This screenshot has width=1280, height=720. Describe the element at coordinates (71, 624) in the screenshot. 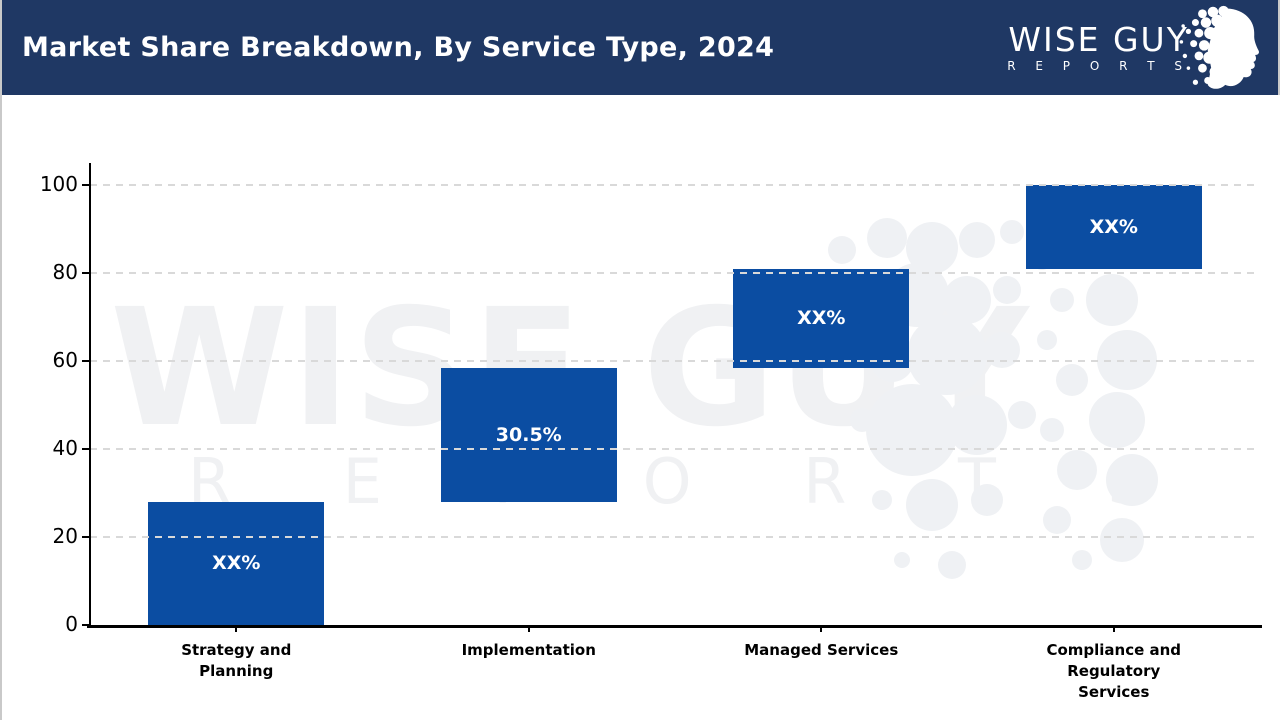

I see `y-tick-label: 0` at that location.